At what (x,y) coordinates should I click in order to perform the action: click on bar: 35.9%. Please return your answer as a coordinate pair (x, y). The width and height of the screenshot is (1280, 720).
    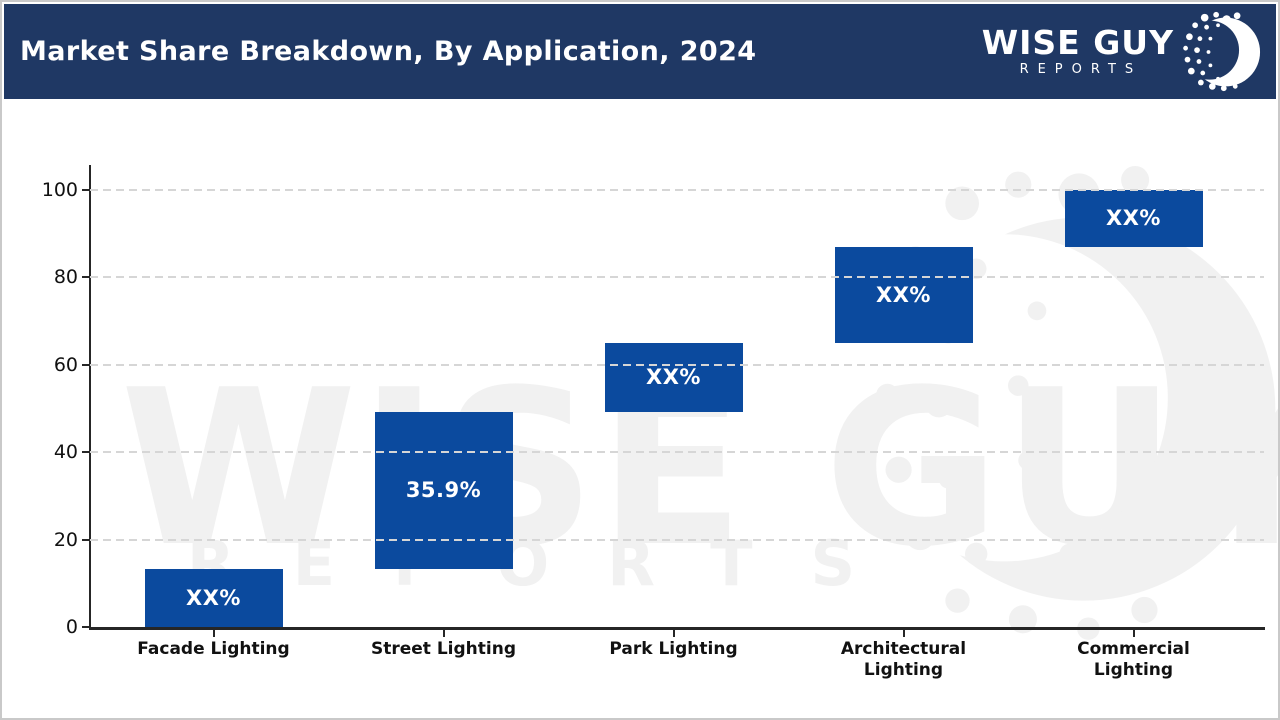
    Looking at the image, I should click on (443, 490).